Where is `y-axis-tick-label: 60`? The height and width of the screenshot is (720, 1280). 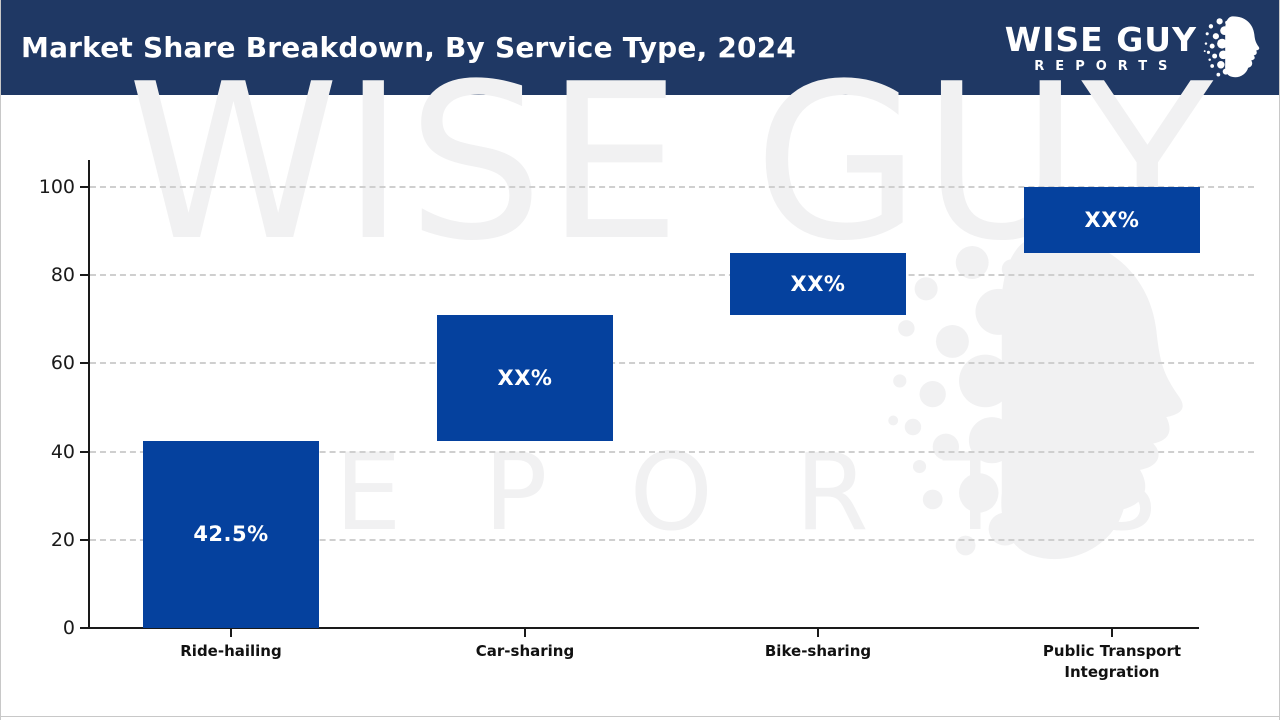 y-axis-tick-label: 60 is located at coordinates (62, 363).